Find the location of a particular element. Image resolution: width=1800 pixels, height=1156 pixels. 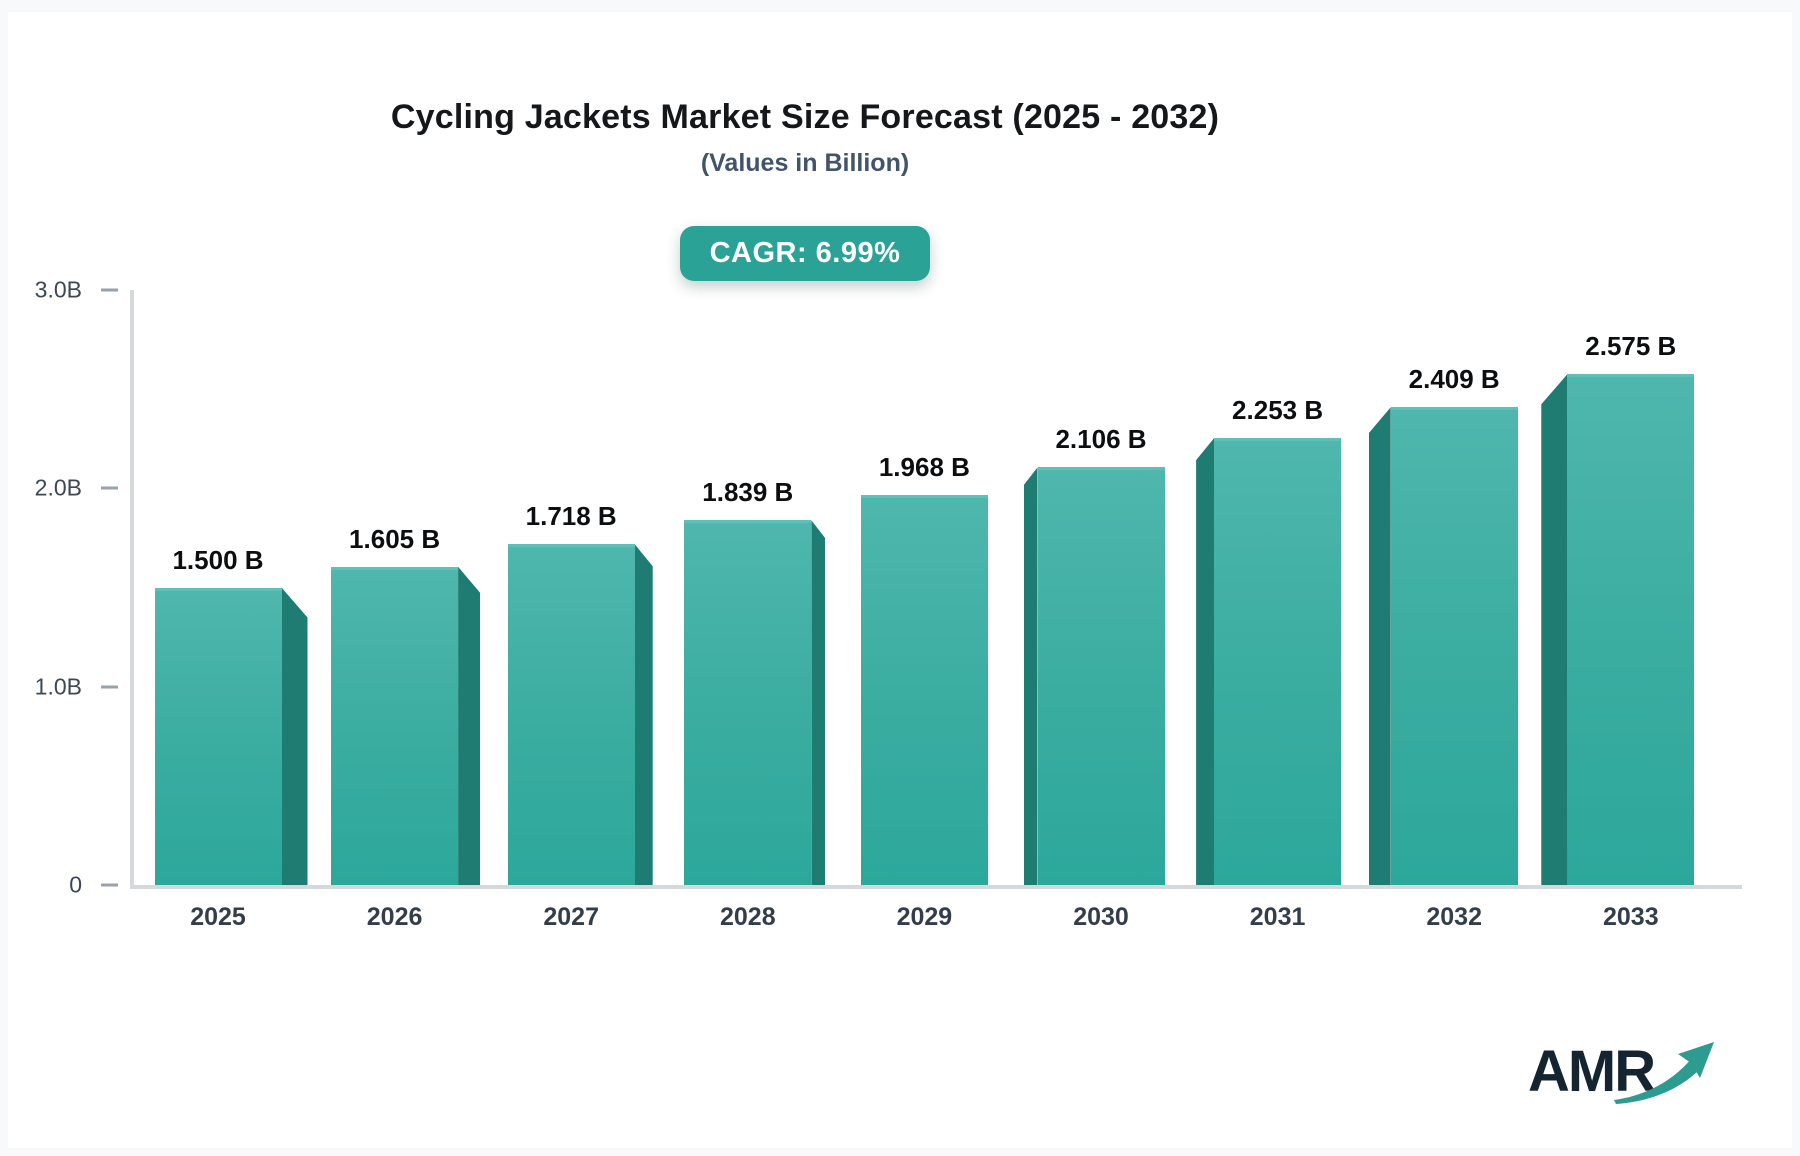

growth-arrow-icon is located at coordinates (1664, 1073).